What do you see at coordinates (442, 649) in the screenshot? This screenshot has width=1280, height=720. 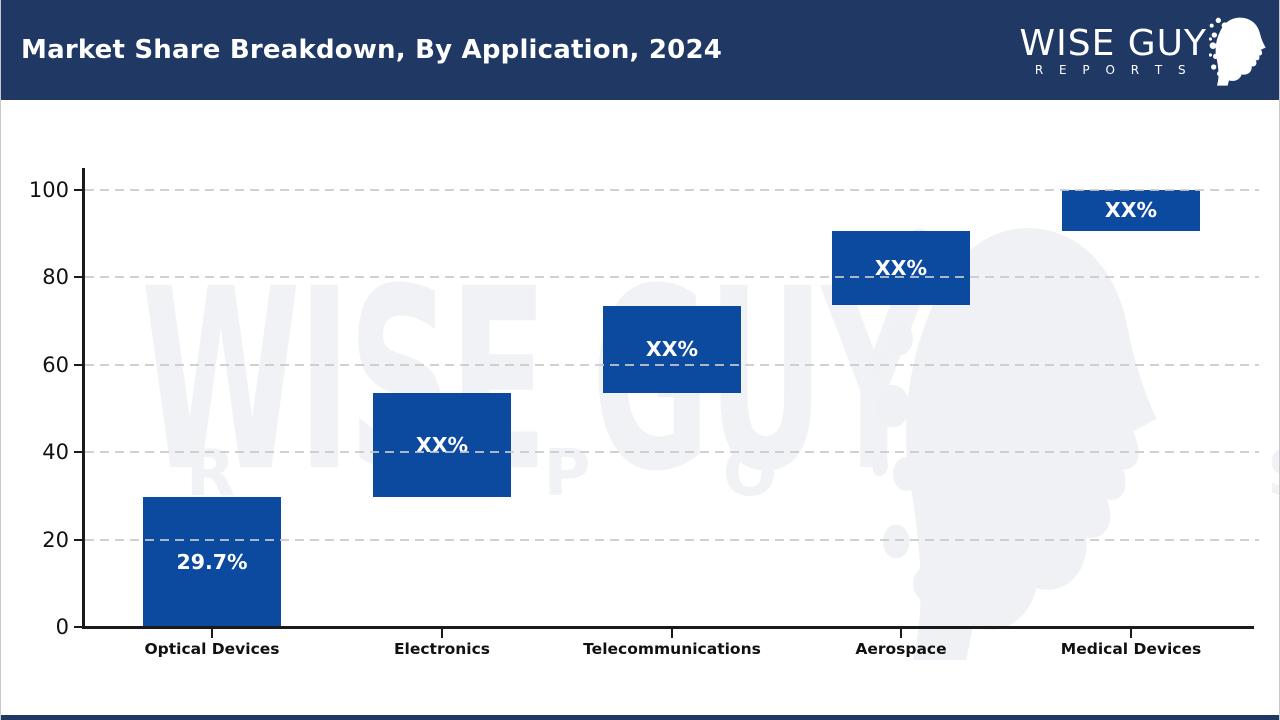 I see `category-label-electronics: Electronics` at bounding box center [442, 649].